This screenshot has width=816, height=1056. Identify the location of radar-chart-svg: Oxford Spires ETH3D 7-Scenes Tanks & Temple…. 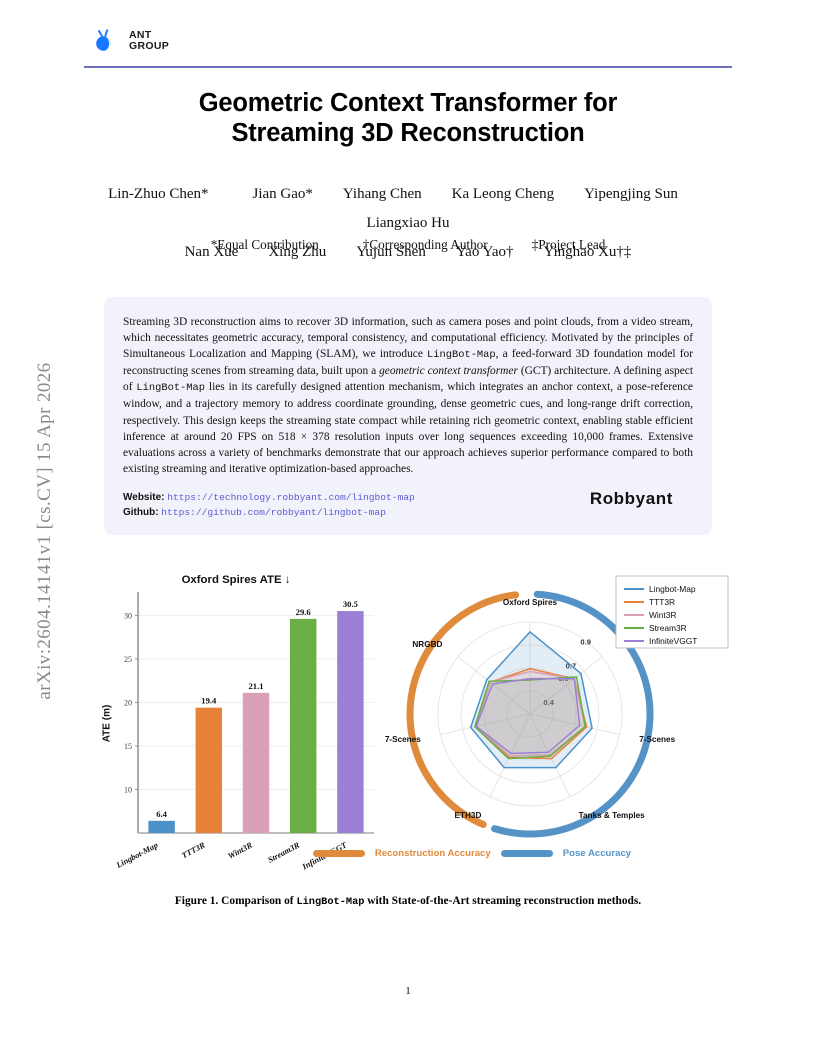
(557, 706).